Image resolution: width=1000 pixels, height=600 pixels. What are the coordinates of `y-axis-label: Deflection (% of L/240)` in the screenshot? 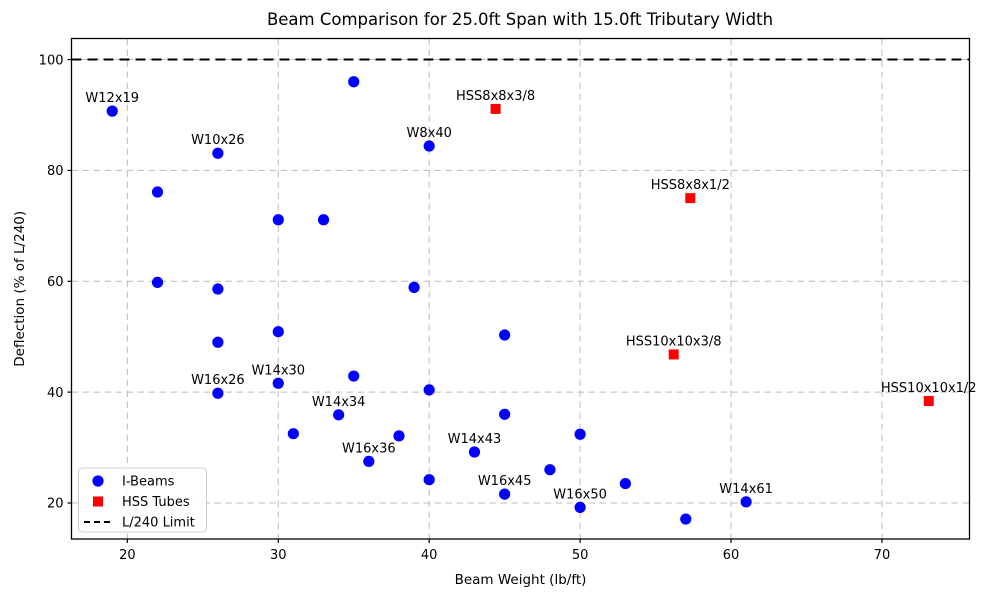 It's located at (20, 289).